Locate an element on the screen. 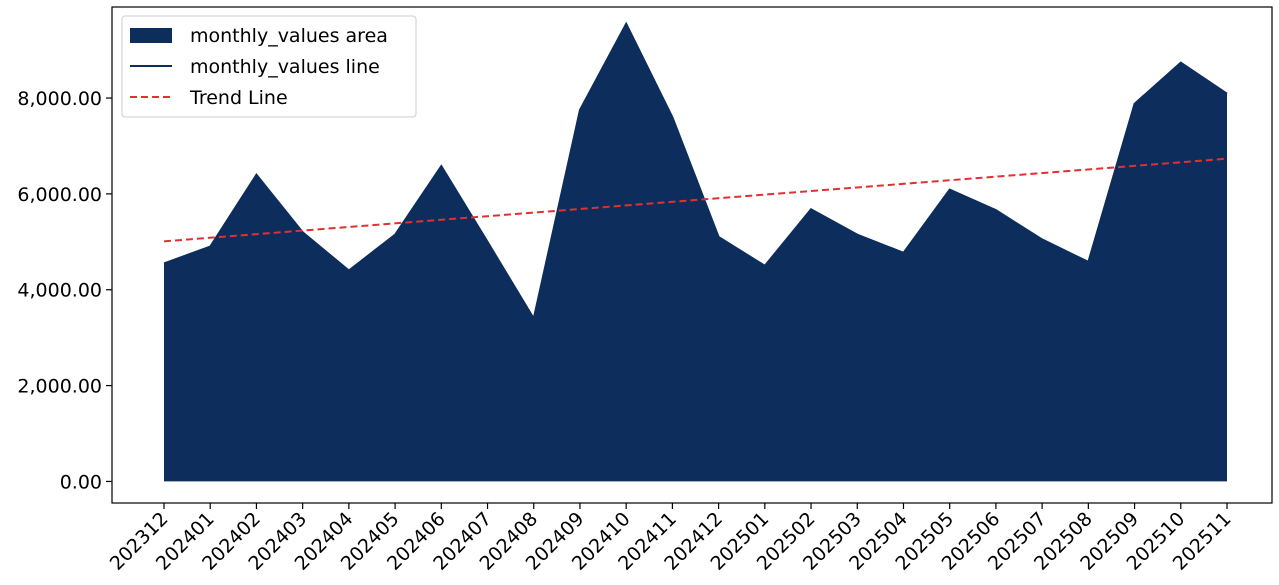  legend-label-0: monthly_values area is located at coordinates (289, 36).